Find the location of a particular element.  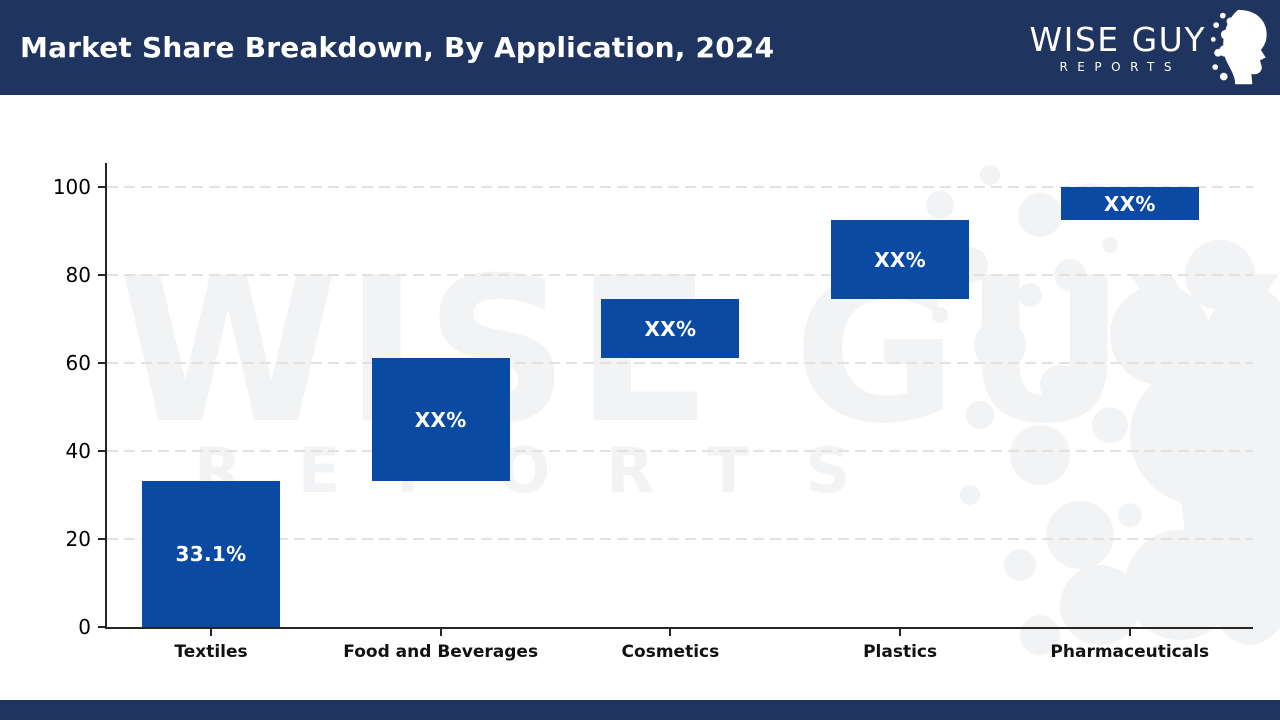

bar-label-cosmetics: XX% is located at coordinates (670, 328).